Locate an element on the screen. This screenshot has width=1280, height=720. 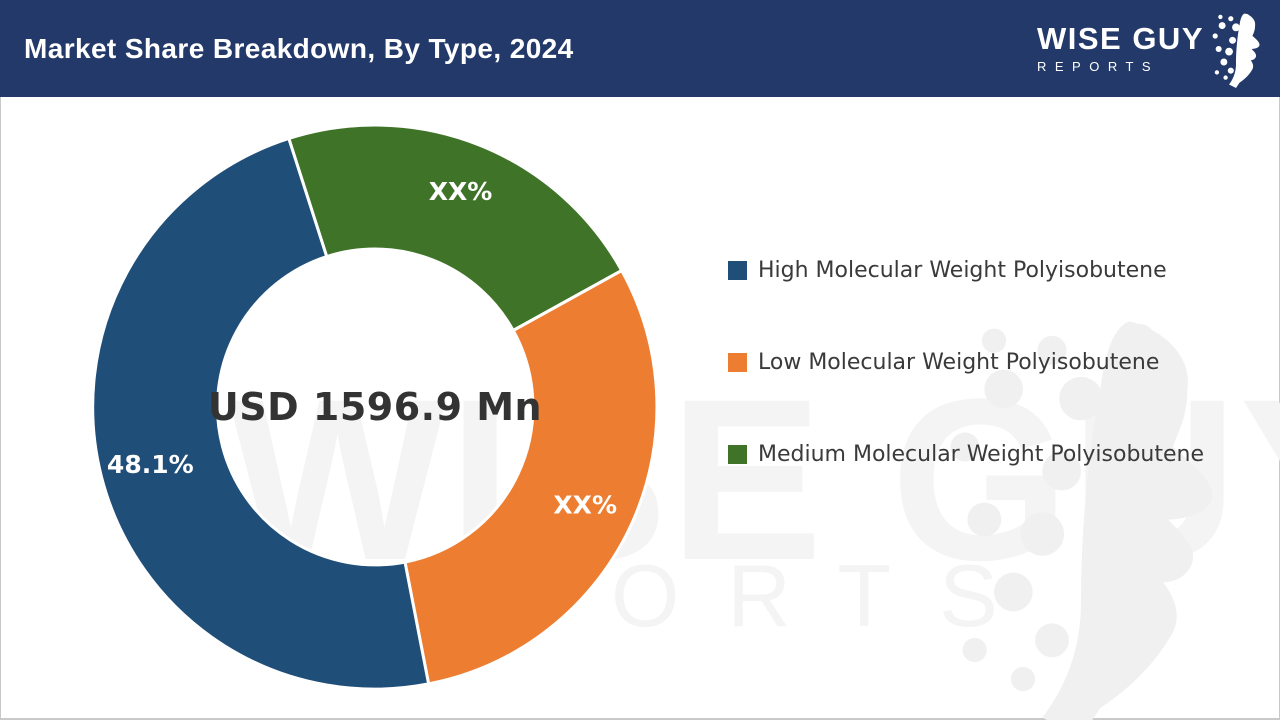
legend-label: Medium Molecular Weight Polyisobutene is located at coordinates (981, 454).